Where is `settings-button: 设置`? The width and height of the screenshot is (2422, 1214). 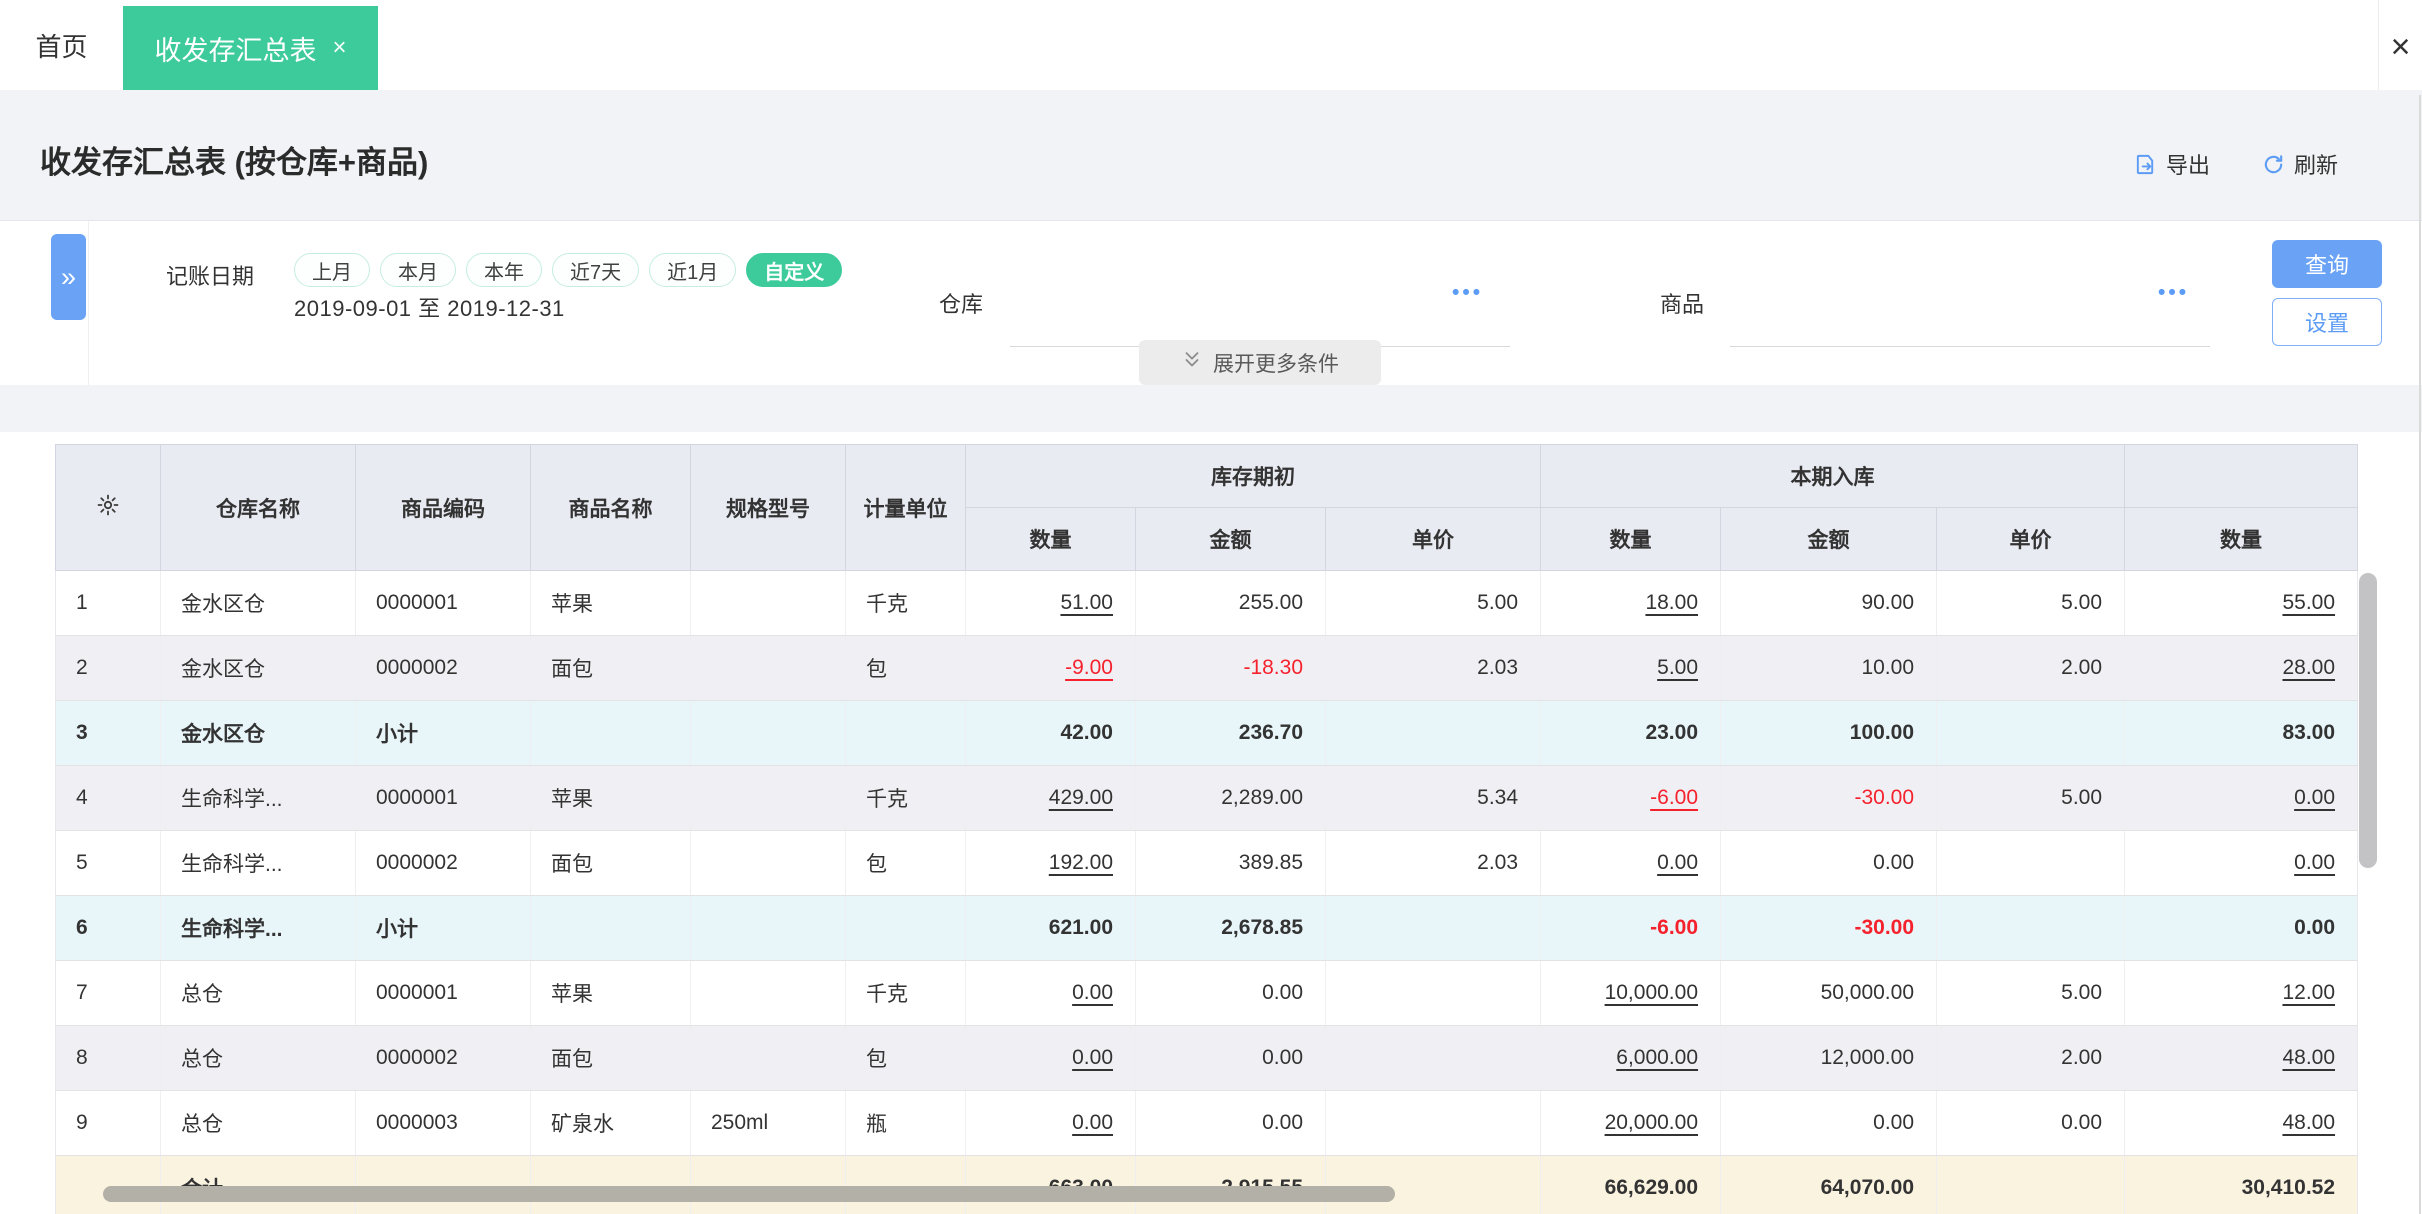
settings-button: 设置 is located at coordinates (2327, 322).